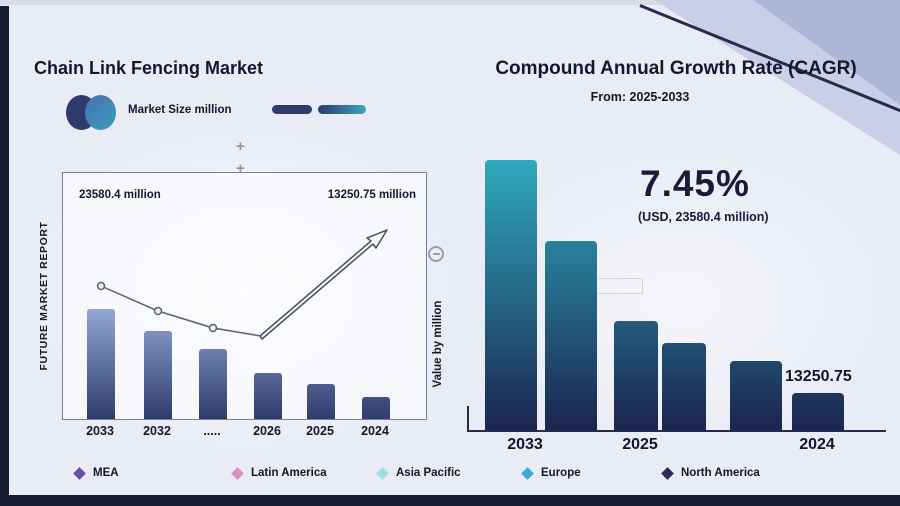 This screenshot has width=900, height=506. I want to click on top-frame-band, so click(450, 2).